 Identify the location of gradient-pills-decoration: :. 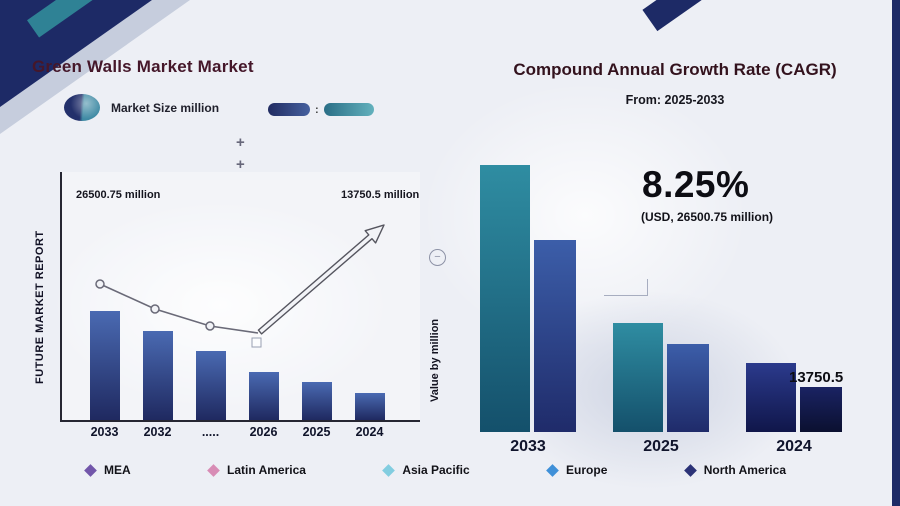
(321, 109).